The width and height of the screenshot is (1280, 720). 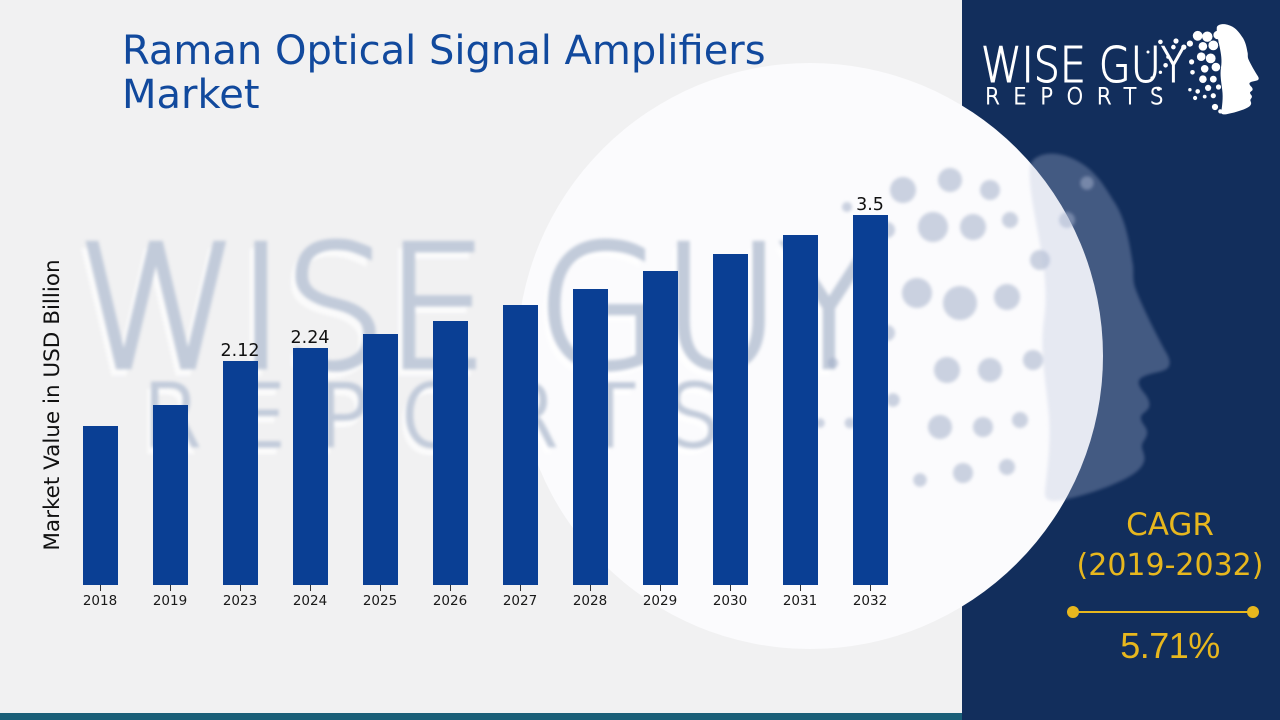 I want to click on x-label-2027: 2027, so click(x=520, y=601).